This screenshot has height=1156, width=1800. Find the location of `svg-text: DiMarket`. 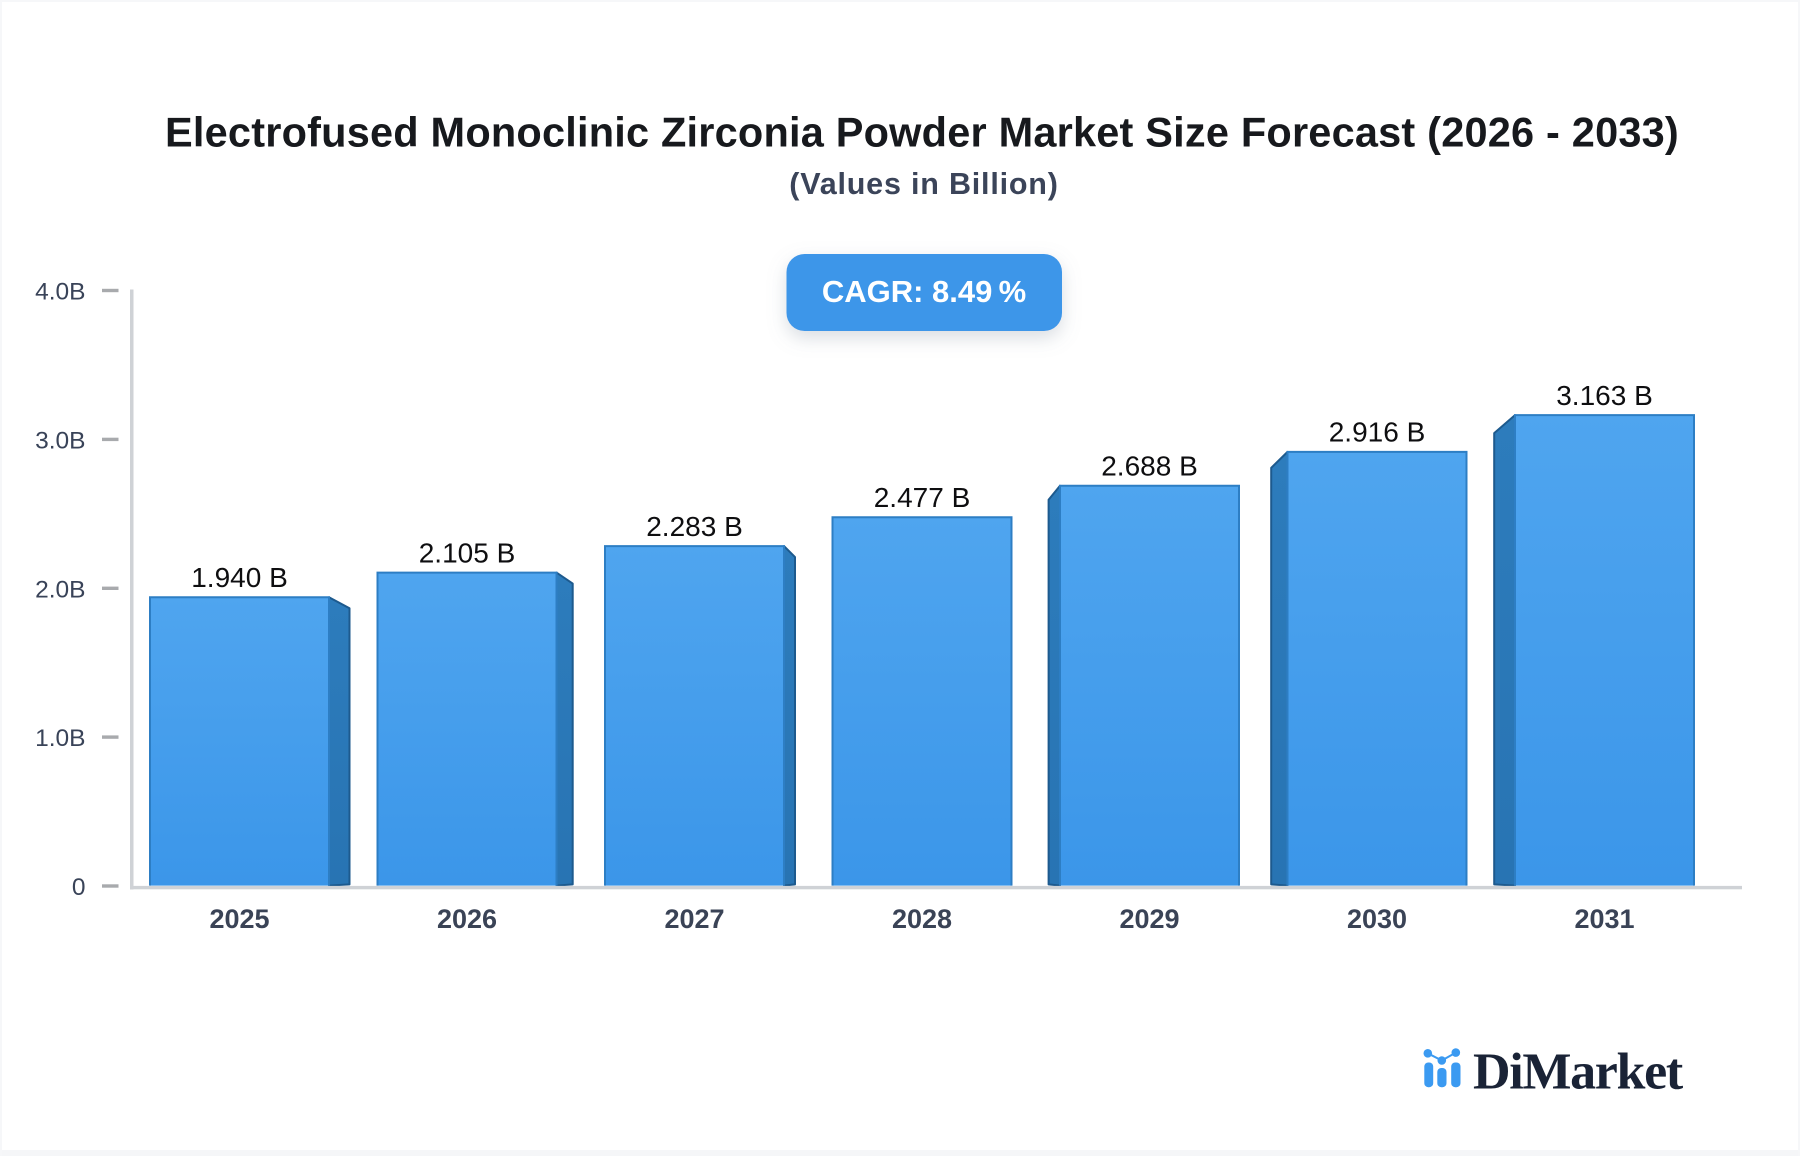

svg-text: DiMarket is located at coordinates (1578, 1071).